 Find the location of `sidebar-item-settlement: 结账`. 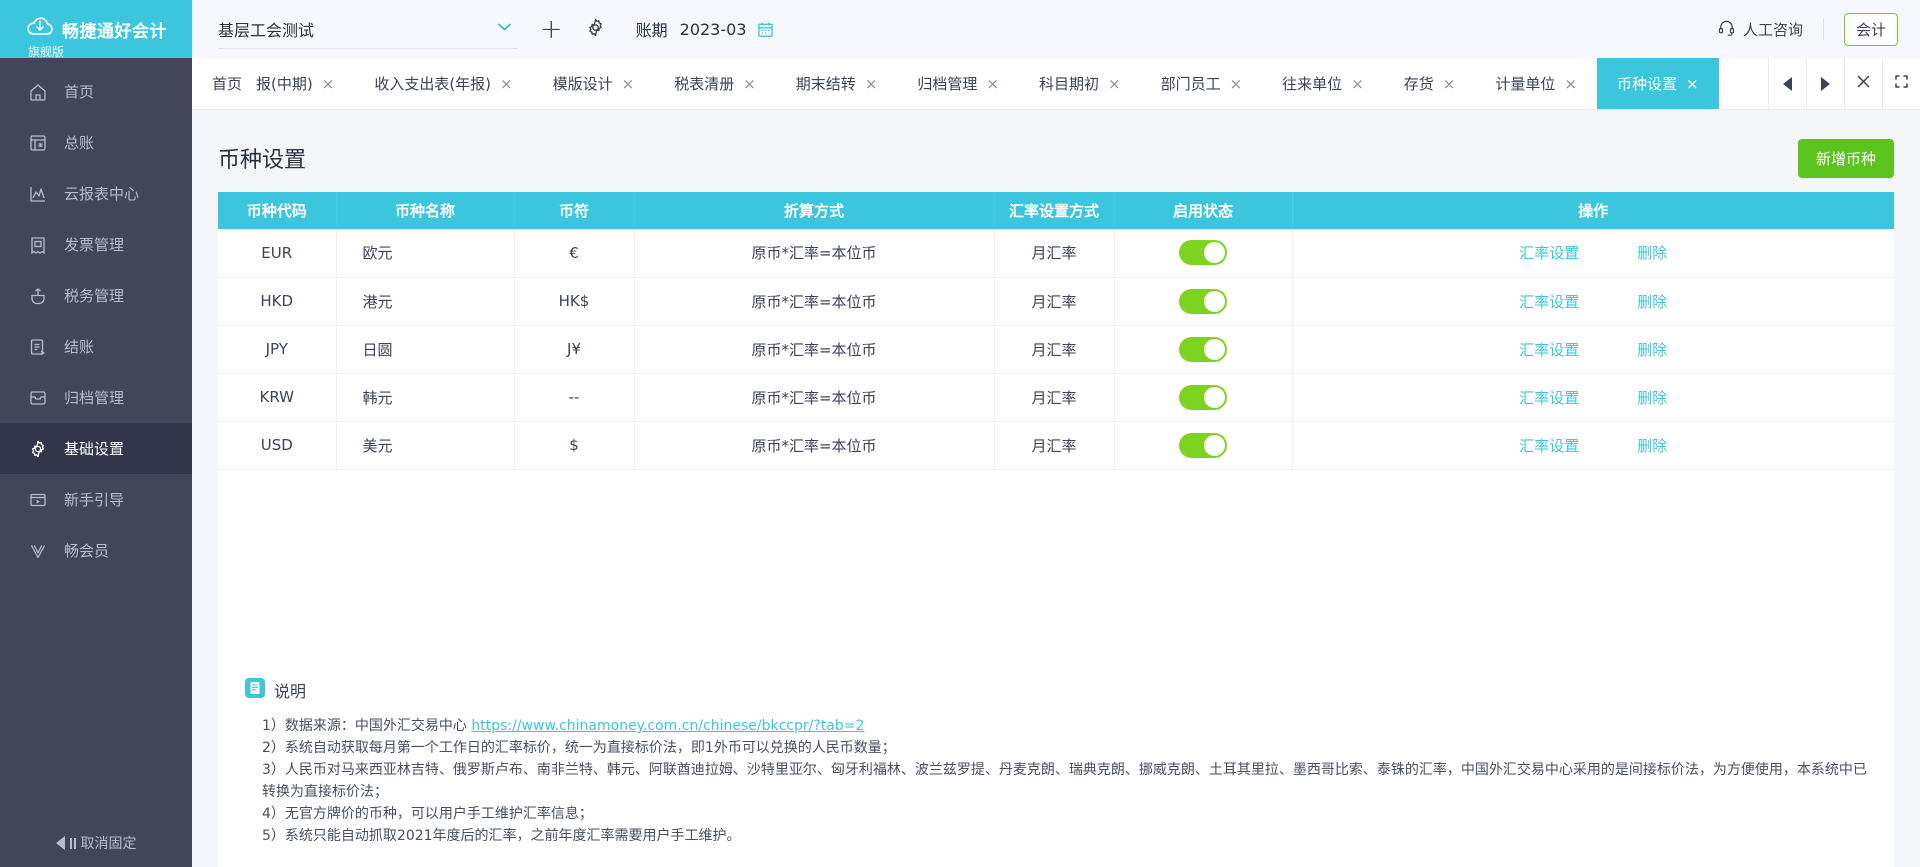

sidebar-item-settlement: 结账 is located at coordinates (96, 346).